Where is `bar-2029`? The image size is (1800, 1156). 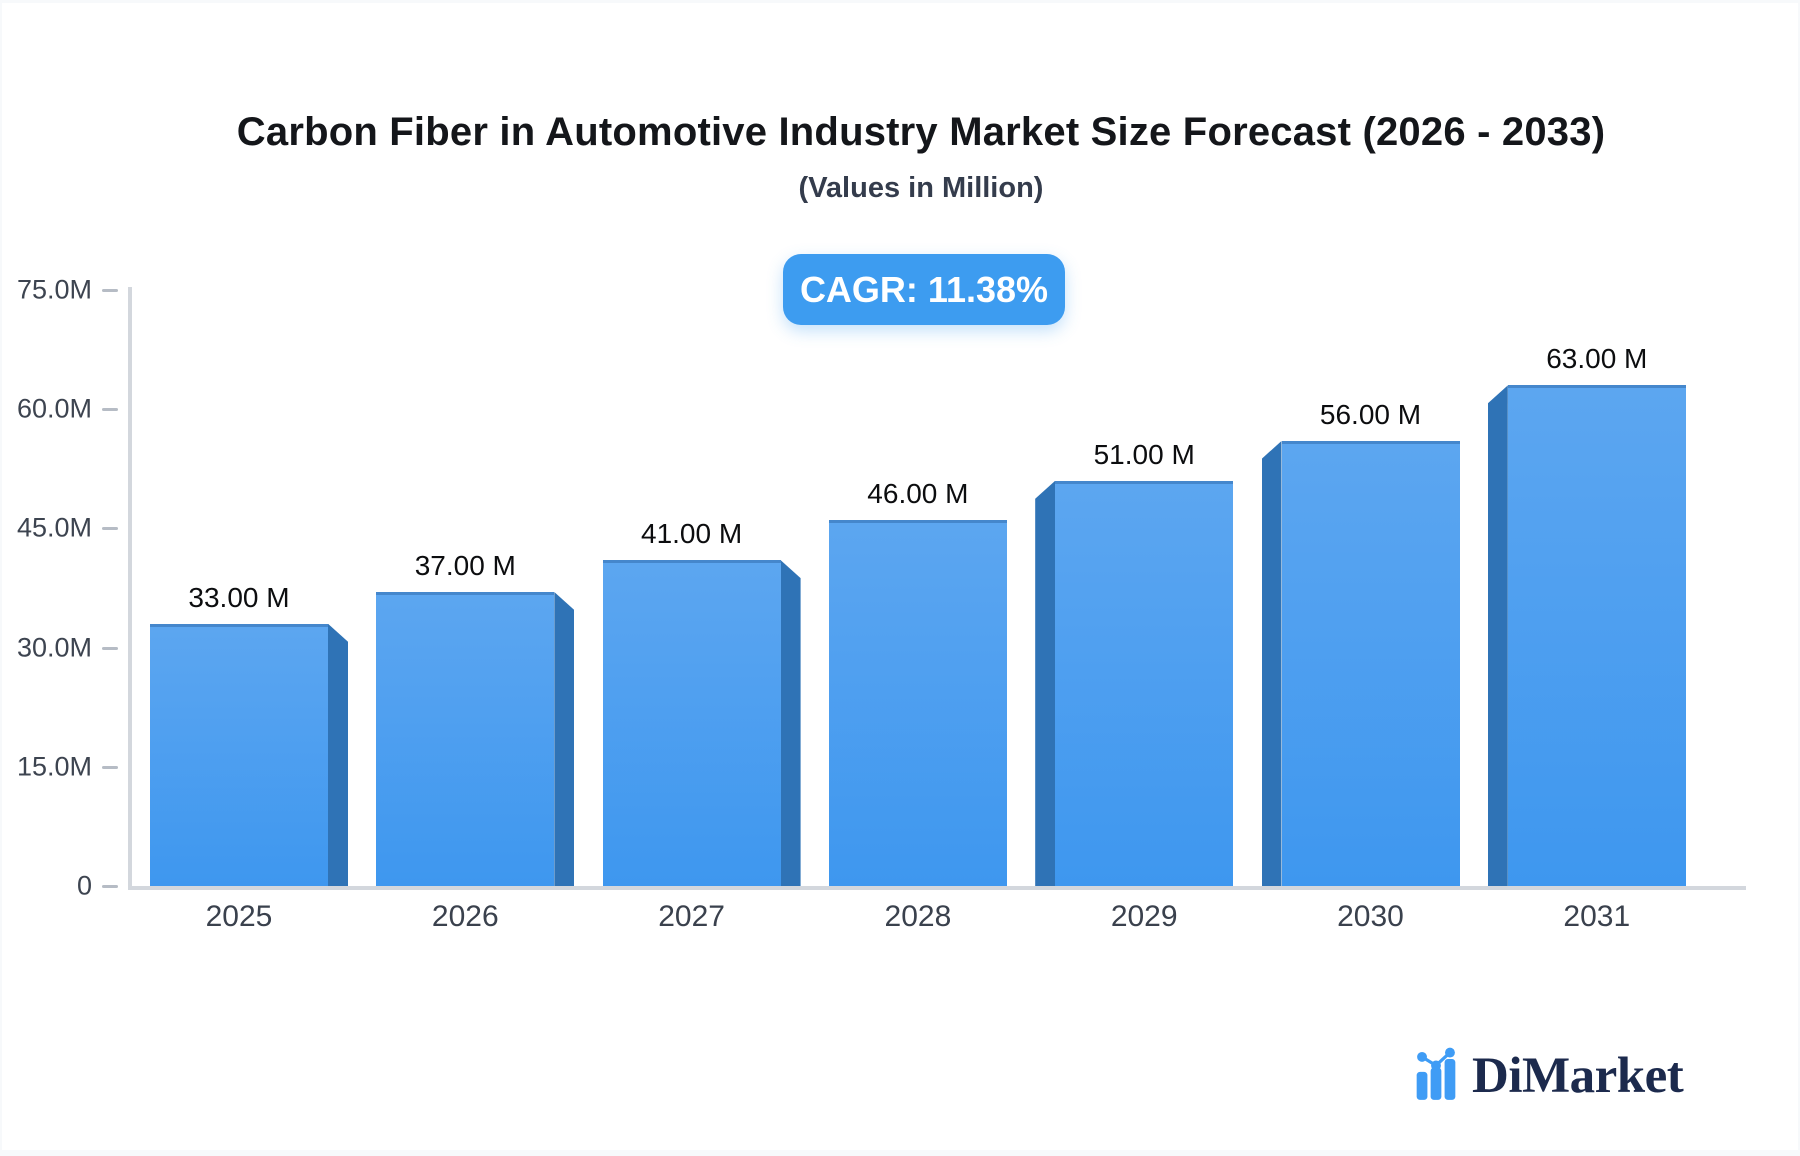
bar-2029 is located at coordinates (1144, 683).